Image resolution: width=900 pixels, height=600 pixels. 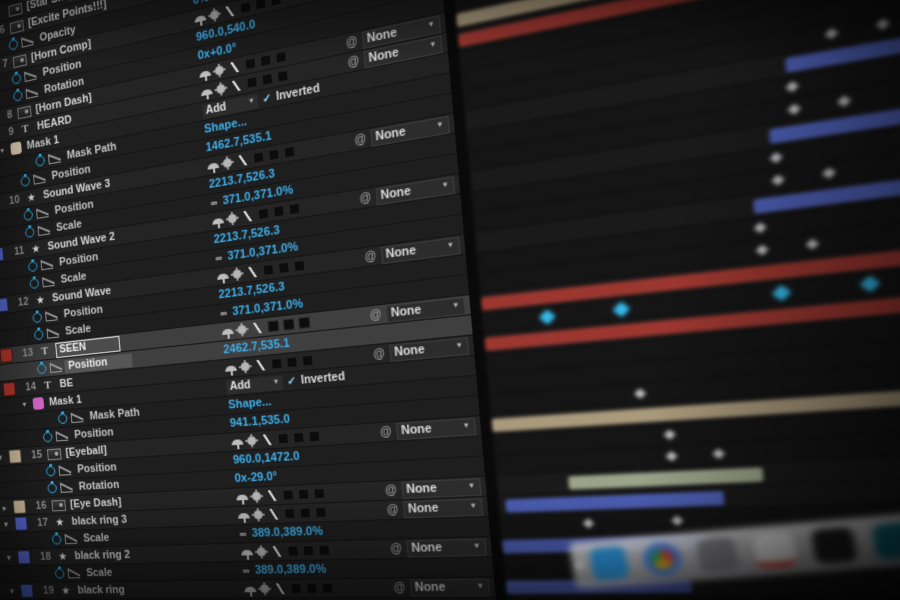 What do you see at coordinates (9, 558) in the screenshot?
I see `expand-triangle-icon: ▼` at bounding box center [9, 558].